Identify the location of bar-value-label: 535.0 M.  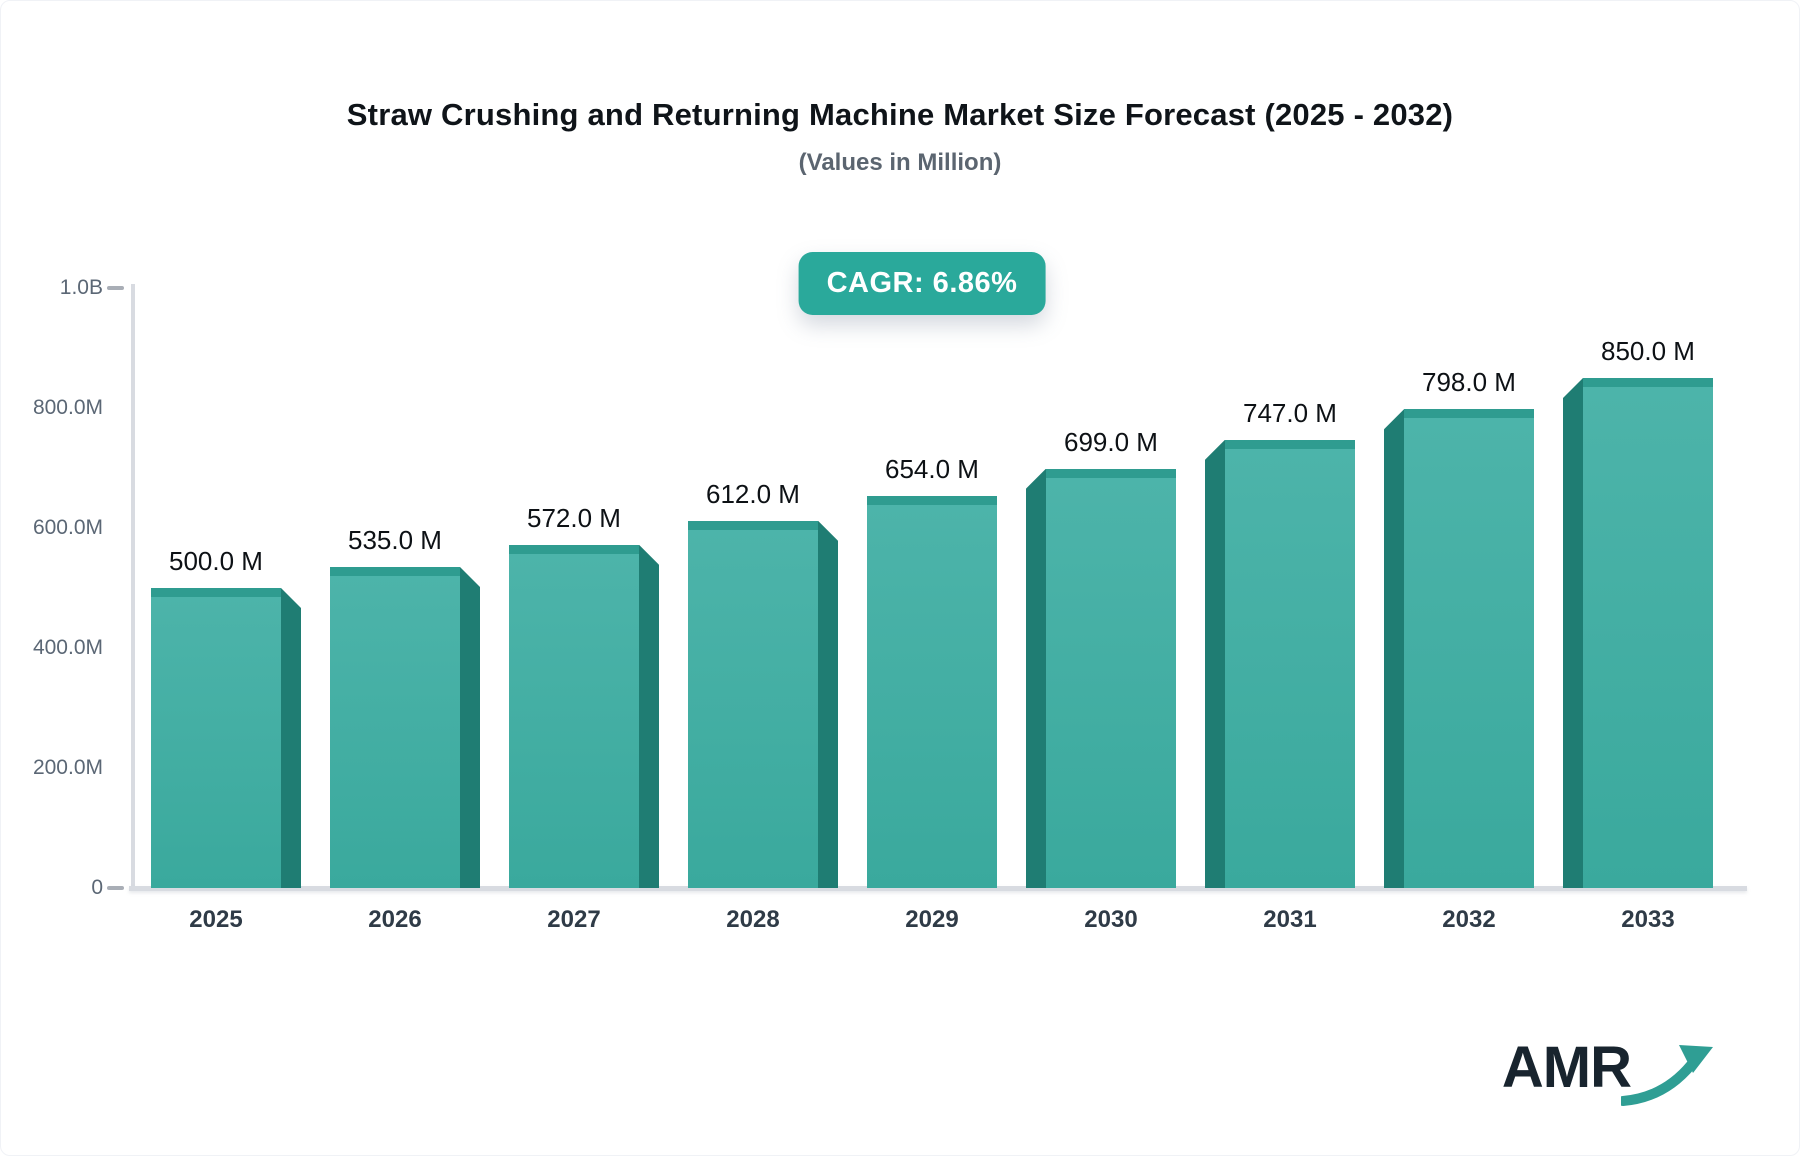
(395, 540).